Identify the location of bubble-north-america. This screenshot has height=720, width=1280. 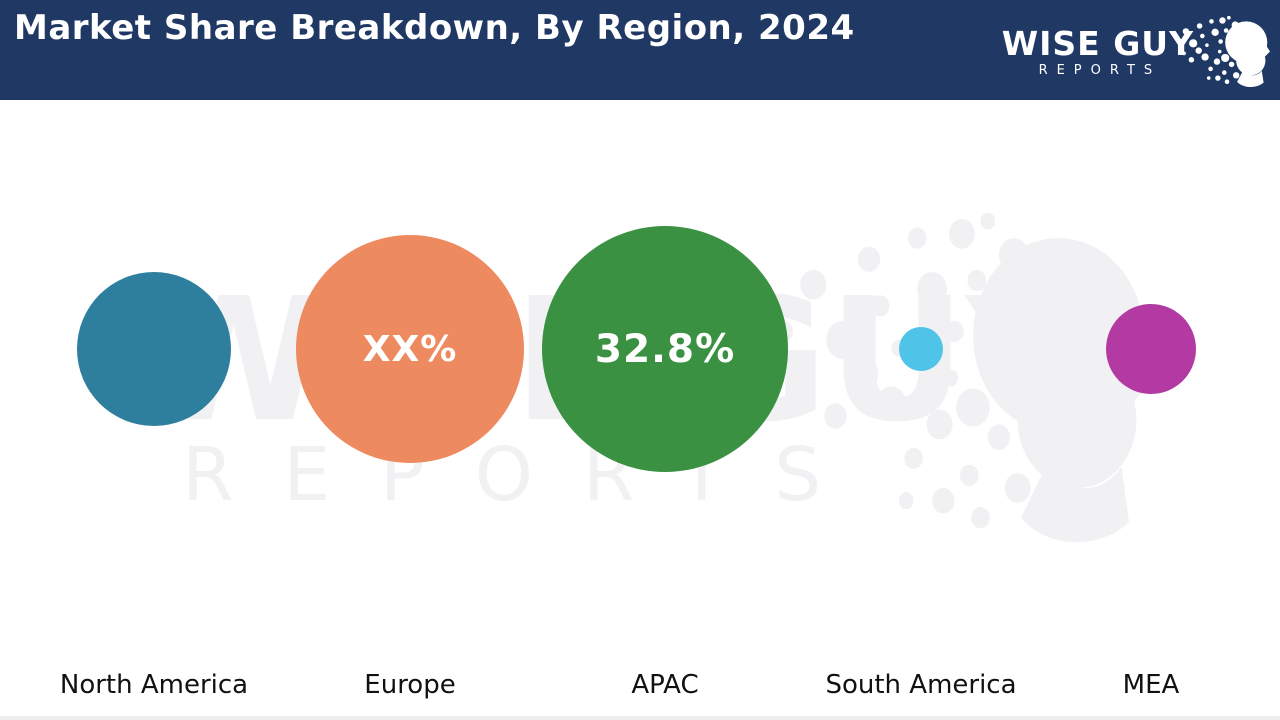
(154, 349).